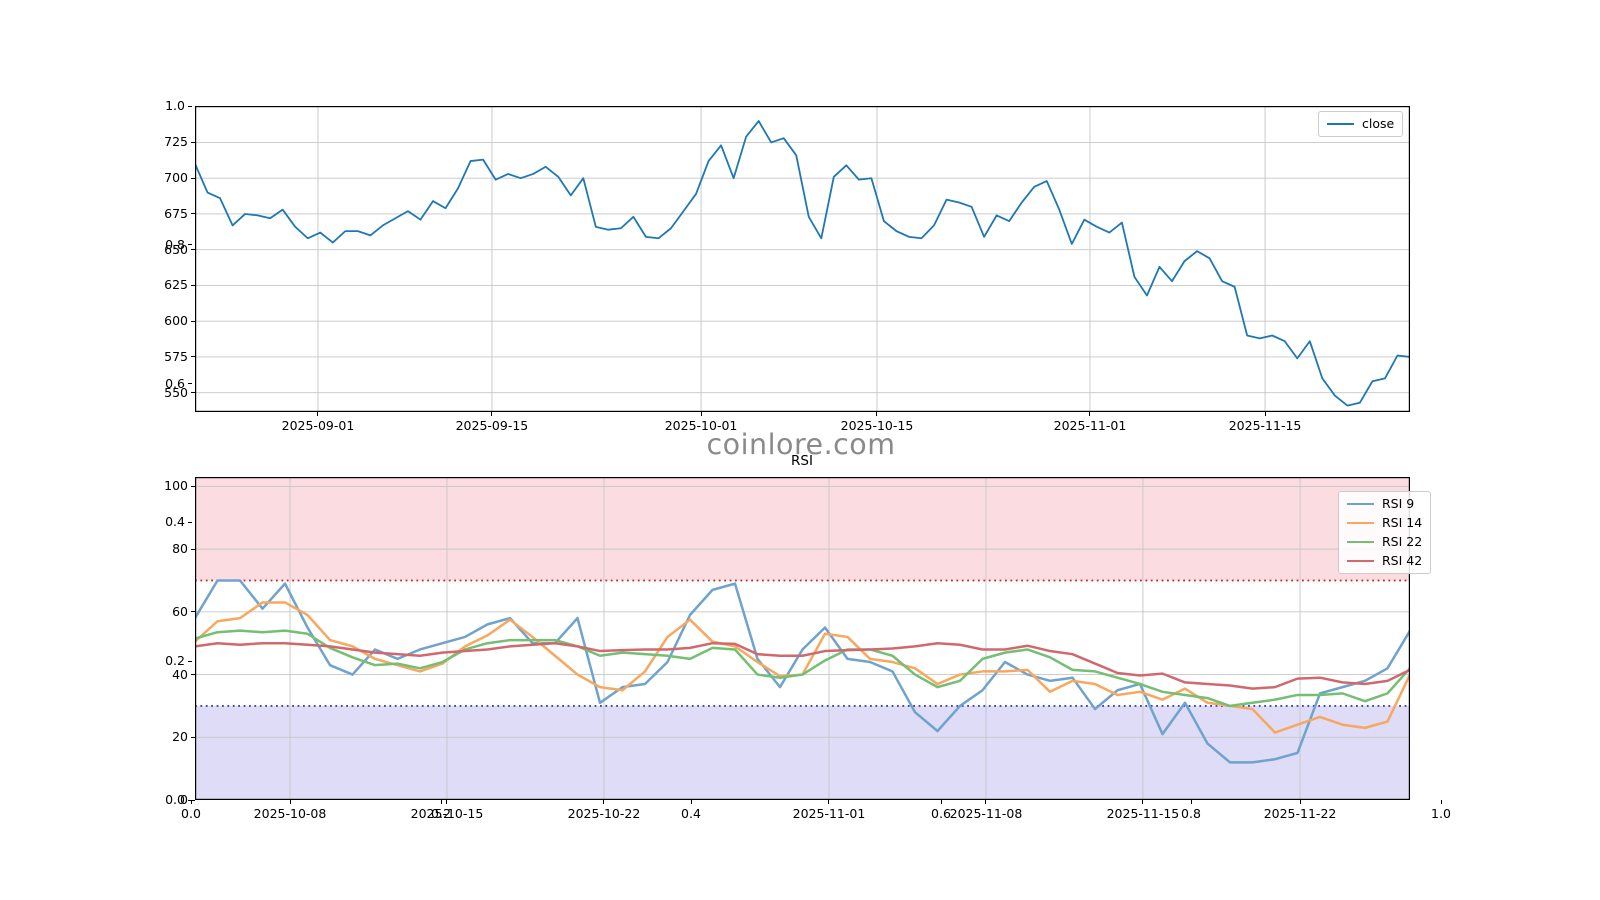 This screenshot has height=900, width=1600. What do you see at coordinates (802, 461) in the screenshot?
I see `rsi-chart-title: RSI` at bounding box center [802, 461].